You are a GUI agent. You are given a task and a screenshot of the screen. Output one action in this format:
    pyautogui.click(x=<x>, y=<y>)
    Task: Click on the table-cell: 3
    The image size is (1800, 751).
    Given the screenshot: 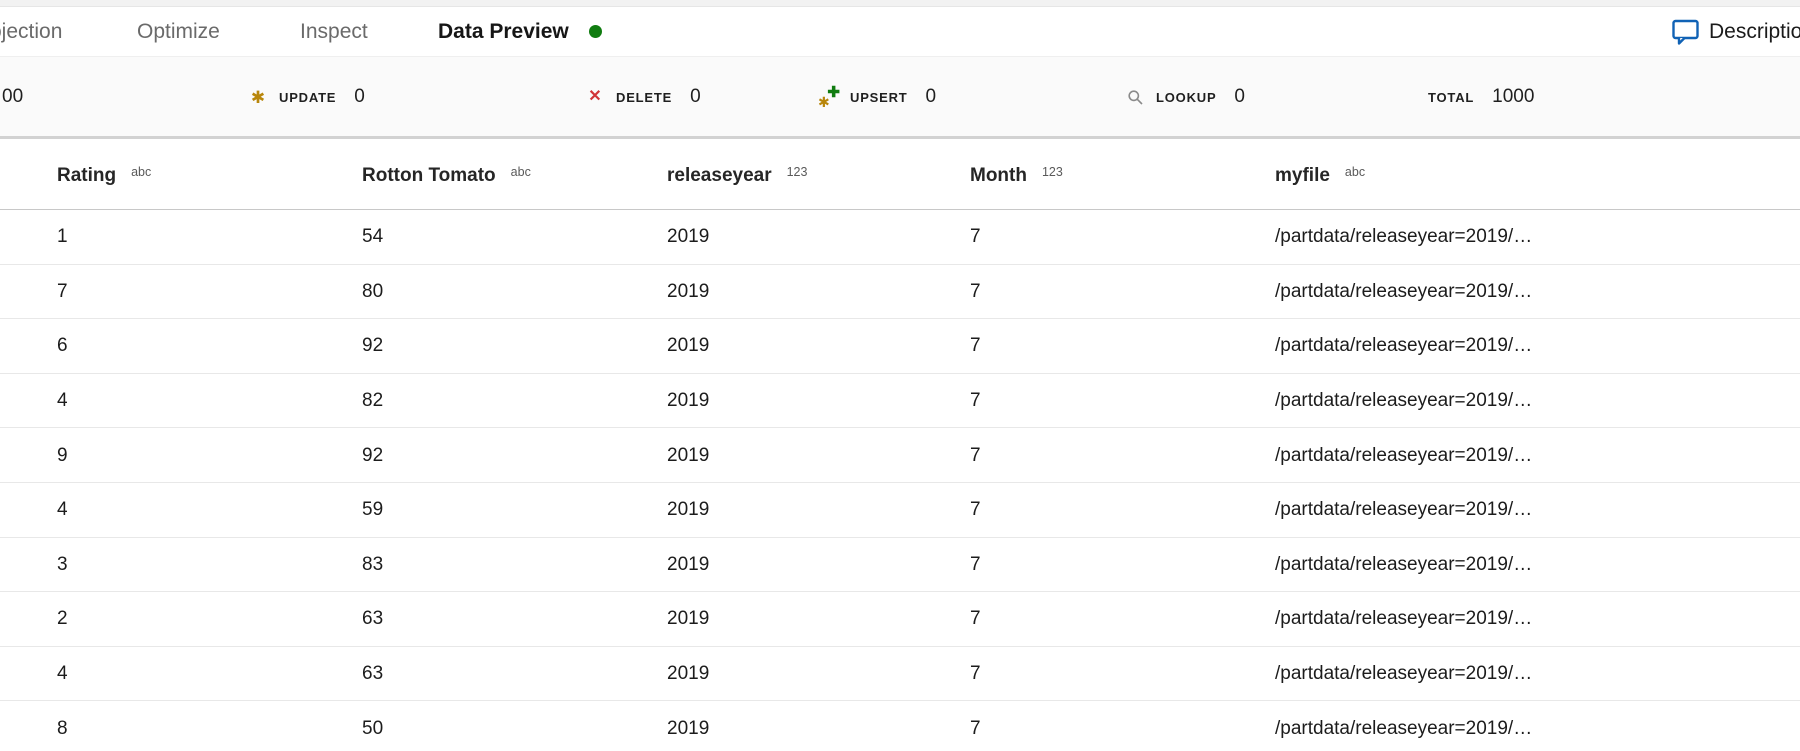 What is the action you would take?
    pyautogui.click(x=62, y=564)
    